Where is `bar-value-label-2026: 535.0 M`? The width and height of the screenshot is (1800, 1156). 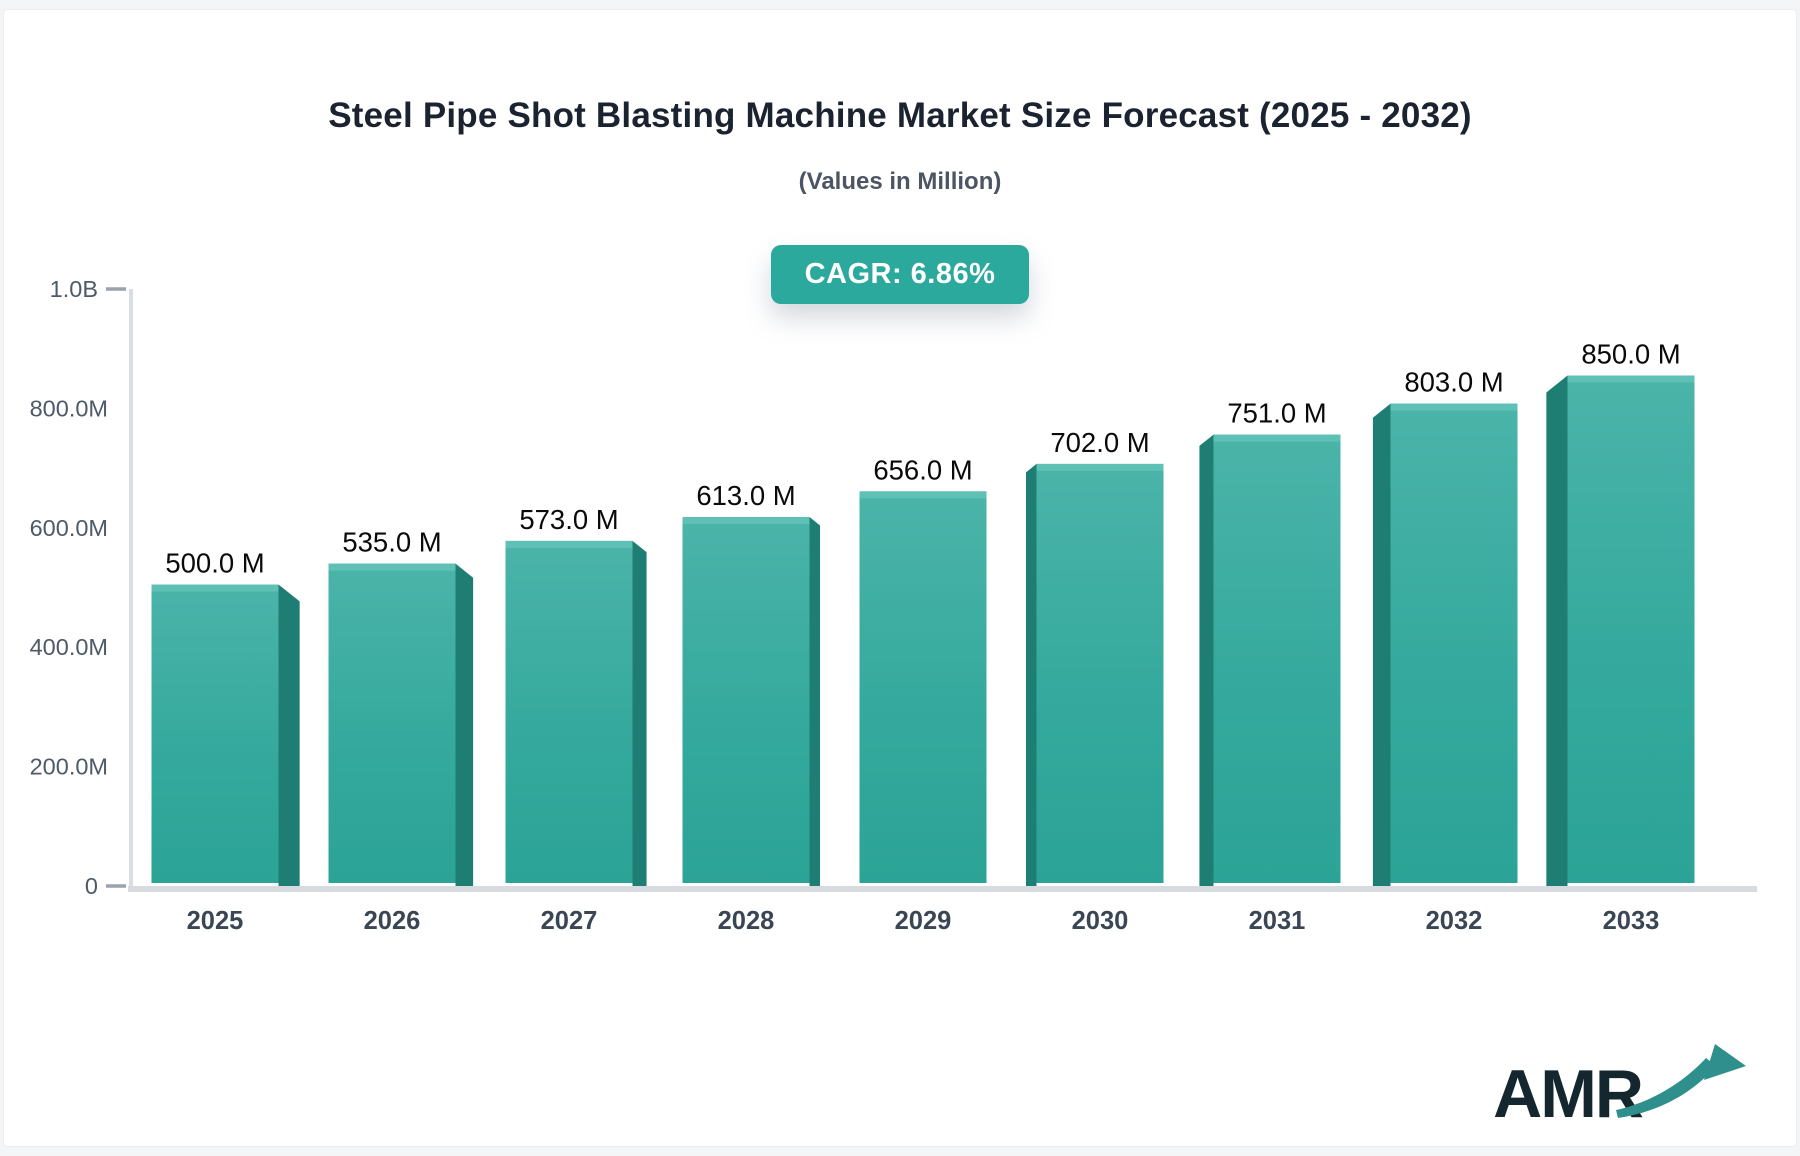
bar-value-label-2026: 535.0 M is located at coordinates (391, 542).